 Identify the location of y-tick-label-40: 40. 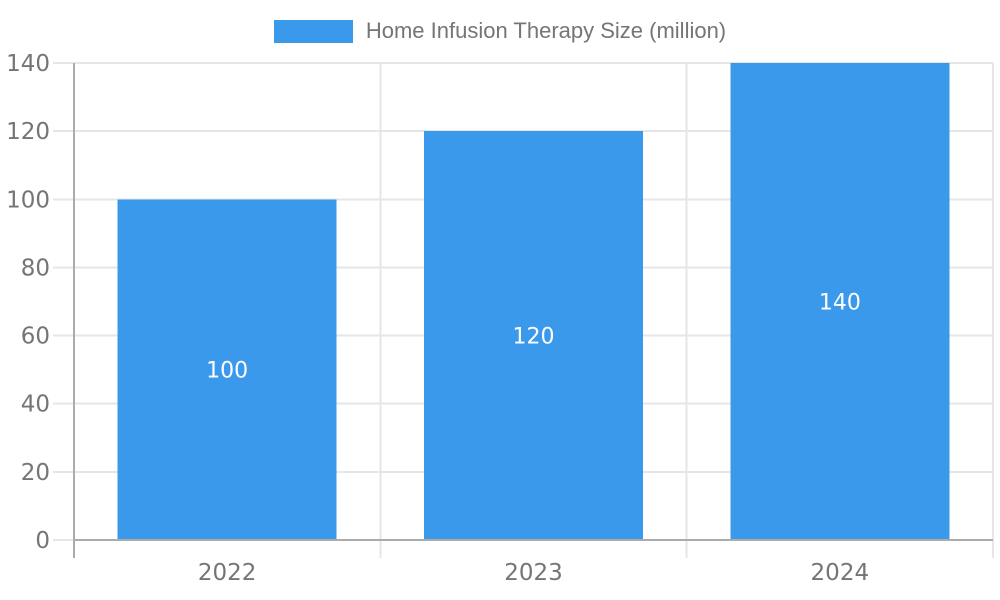
(35, 405).